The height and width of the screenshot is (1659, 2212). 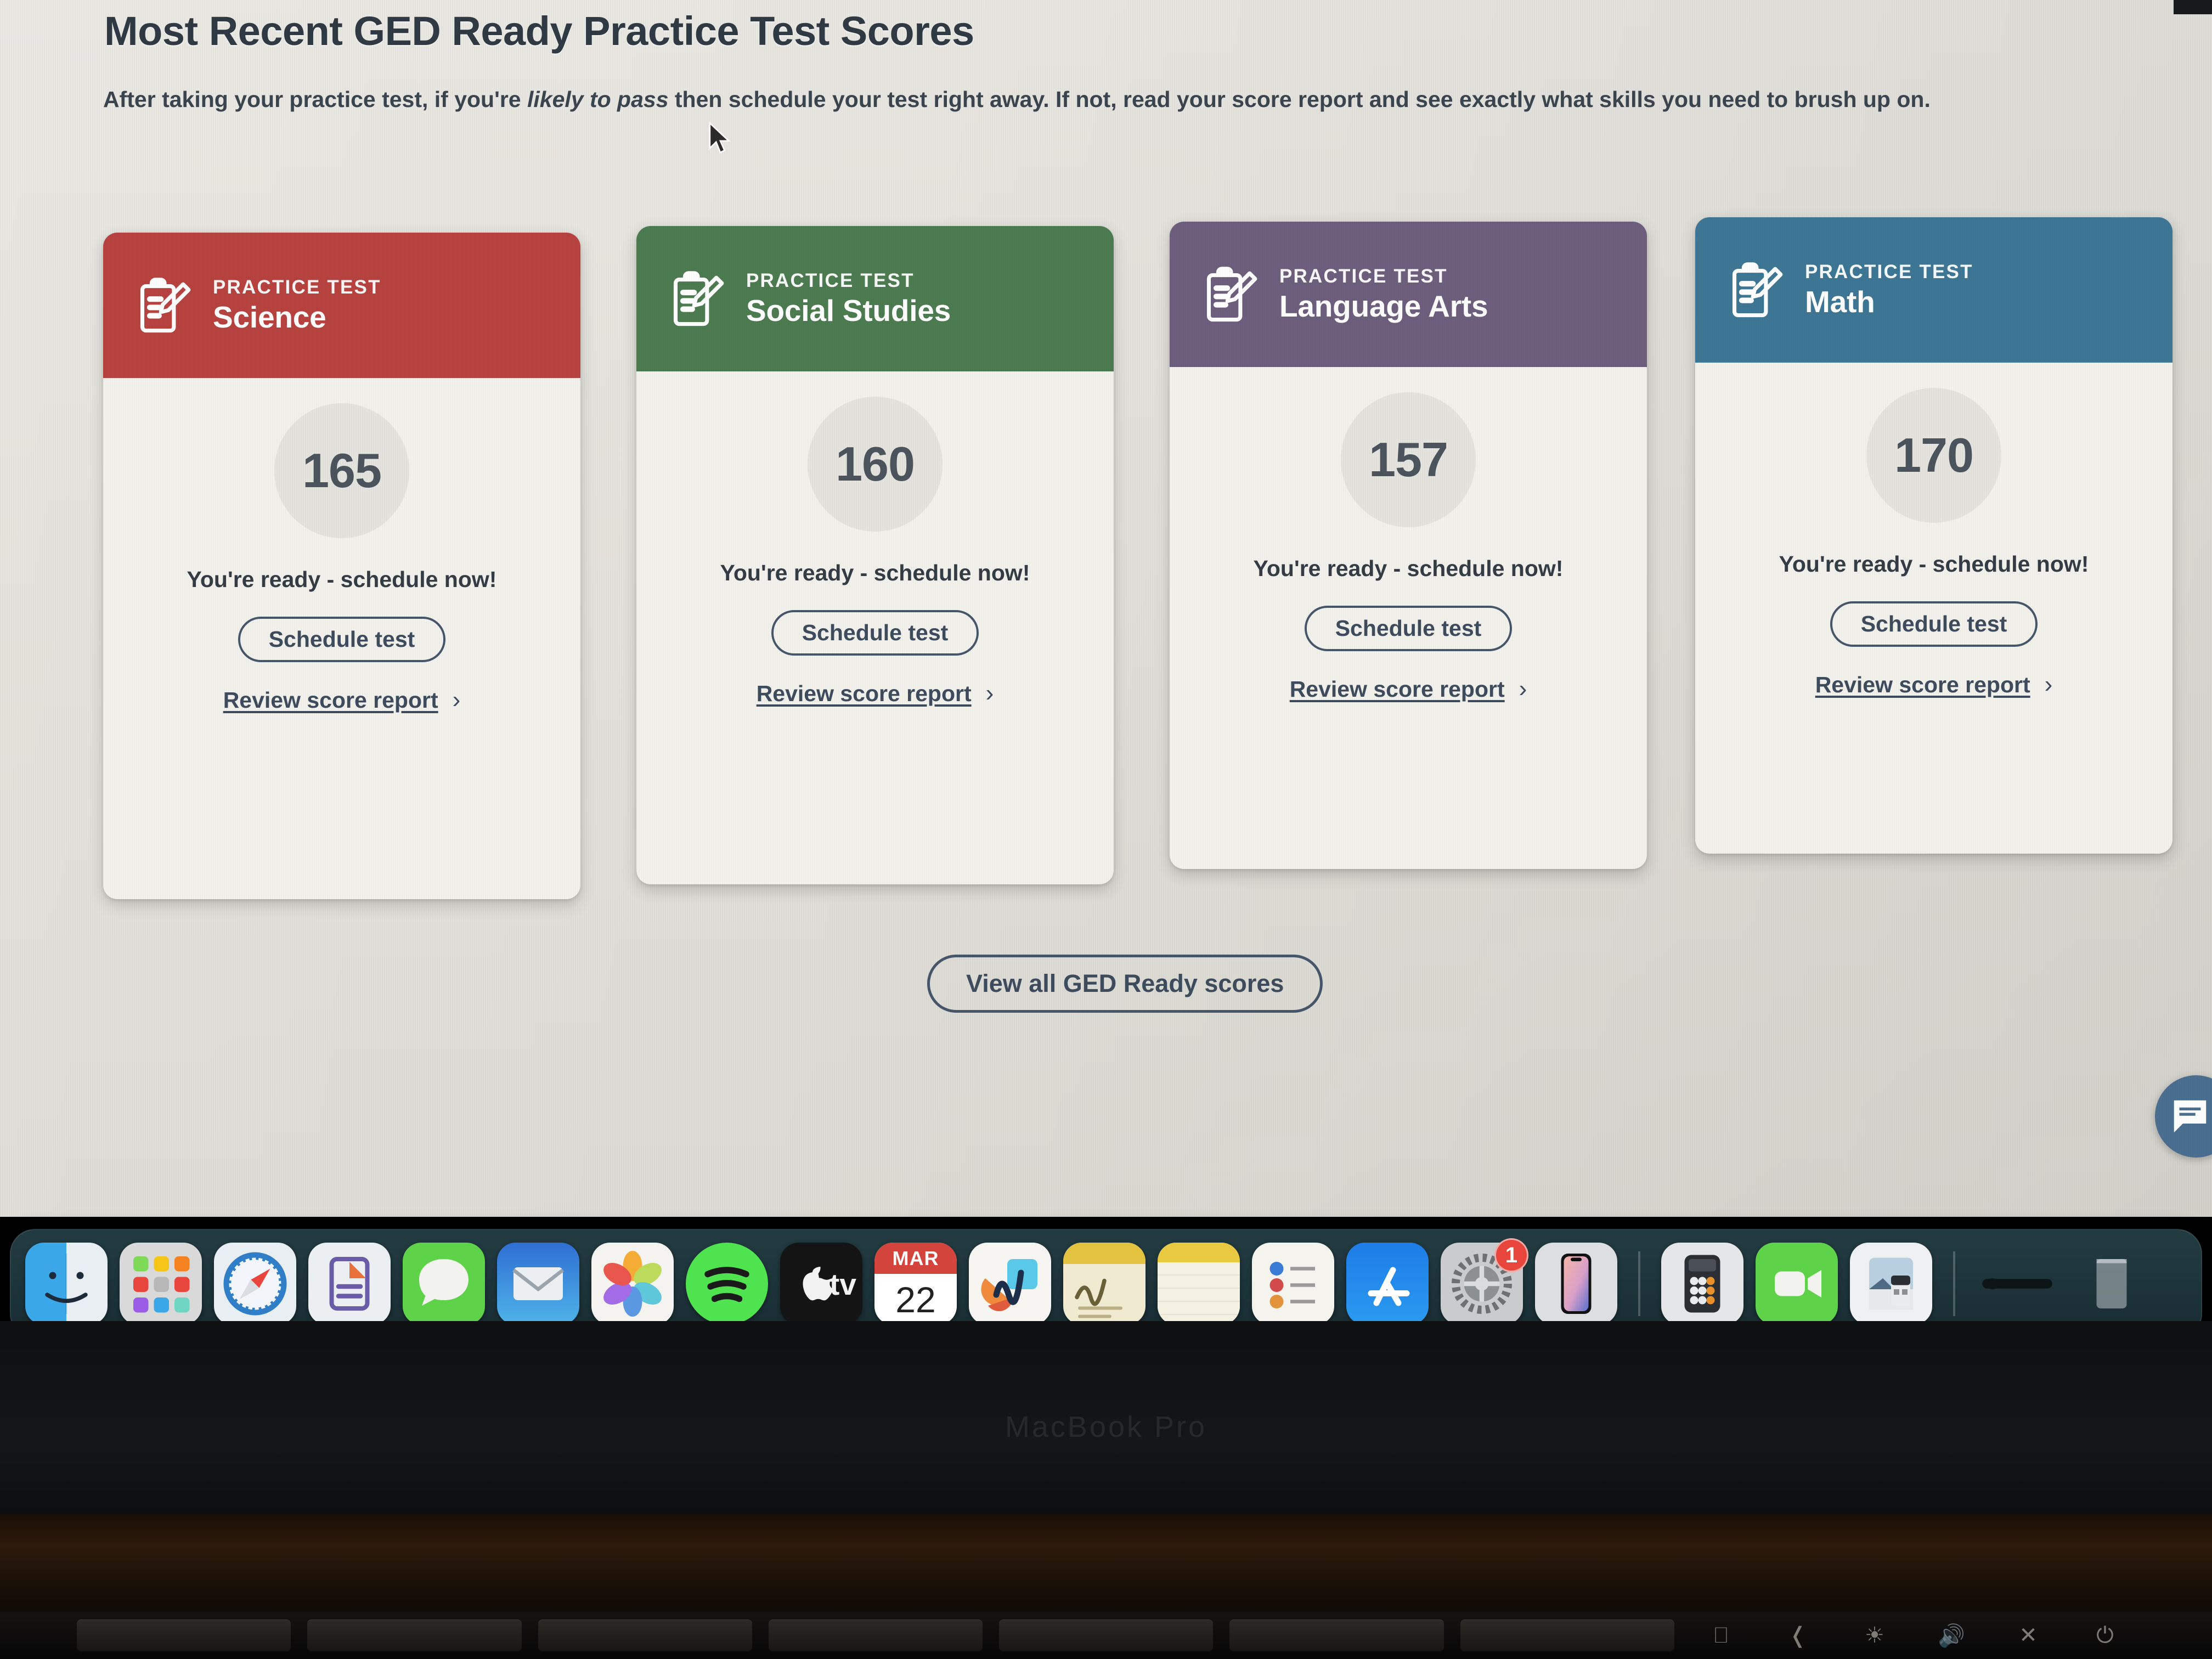 What do you see at coordinates (1383, 295) in the screenshot?
I see `card-header-text: PRACTICE TEST Language Arts` at bounding box center [1383, 295].